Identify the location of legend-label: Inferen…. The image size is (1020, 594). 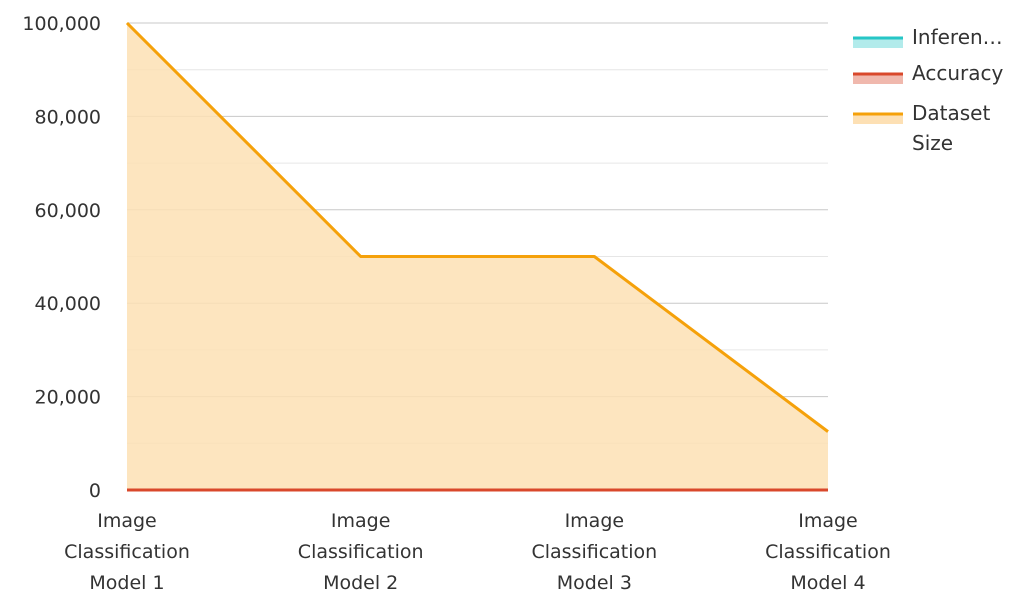
(957, 37).